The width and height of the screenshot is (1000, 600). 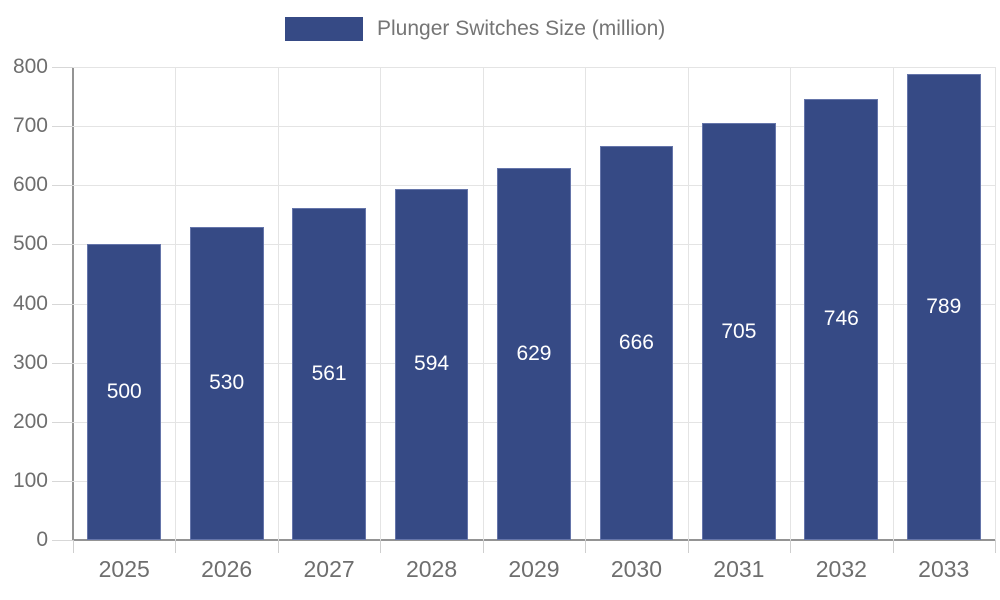 I want to click on y-tick-label: 200, so click(x=30, y=421).